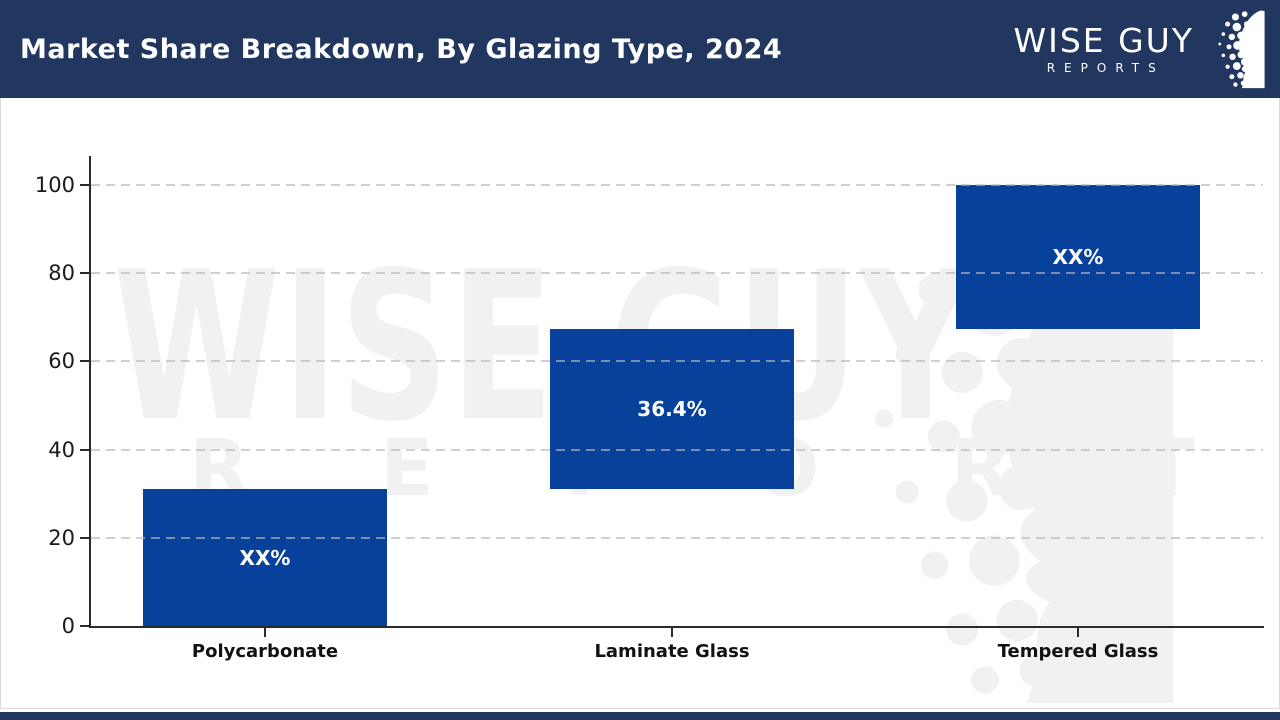 The image size is (1280, 720). I want to click on footer-bar, so click(640, 716).